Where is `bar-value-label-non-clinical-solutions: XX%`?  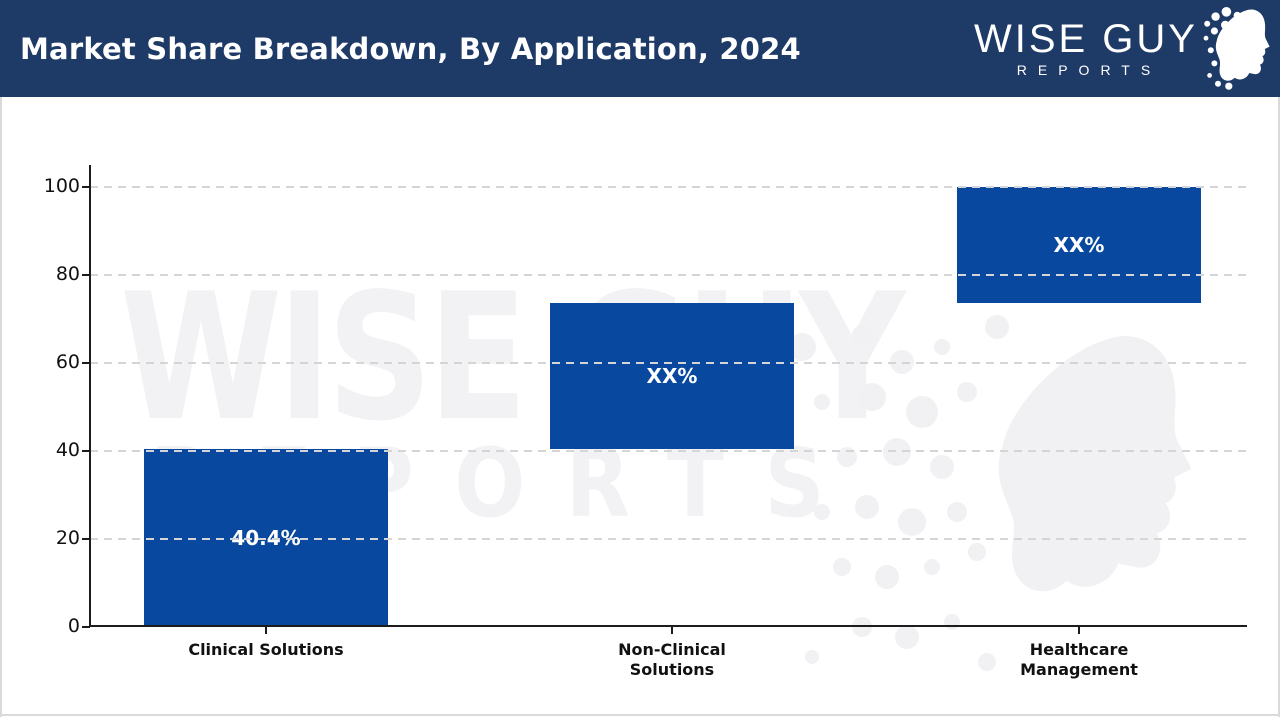 bar-value-label-non-clinical-solutions: XX% is located at coordinates (672, 376).